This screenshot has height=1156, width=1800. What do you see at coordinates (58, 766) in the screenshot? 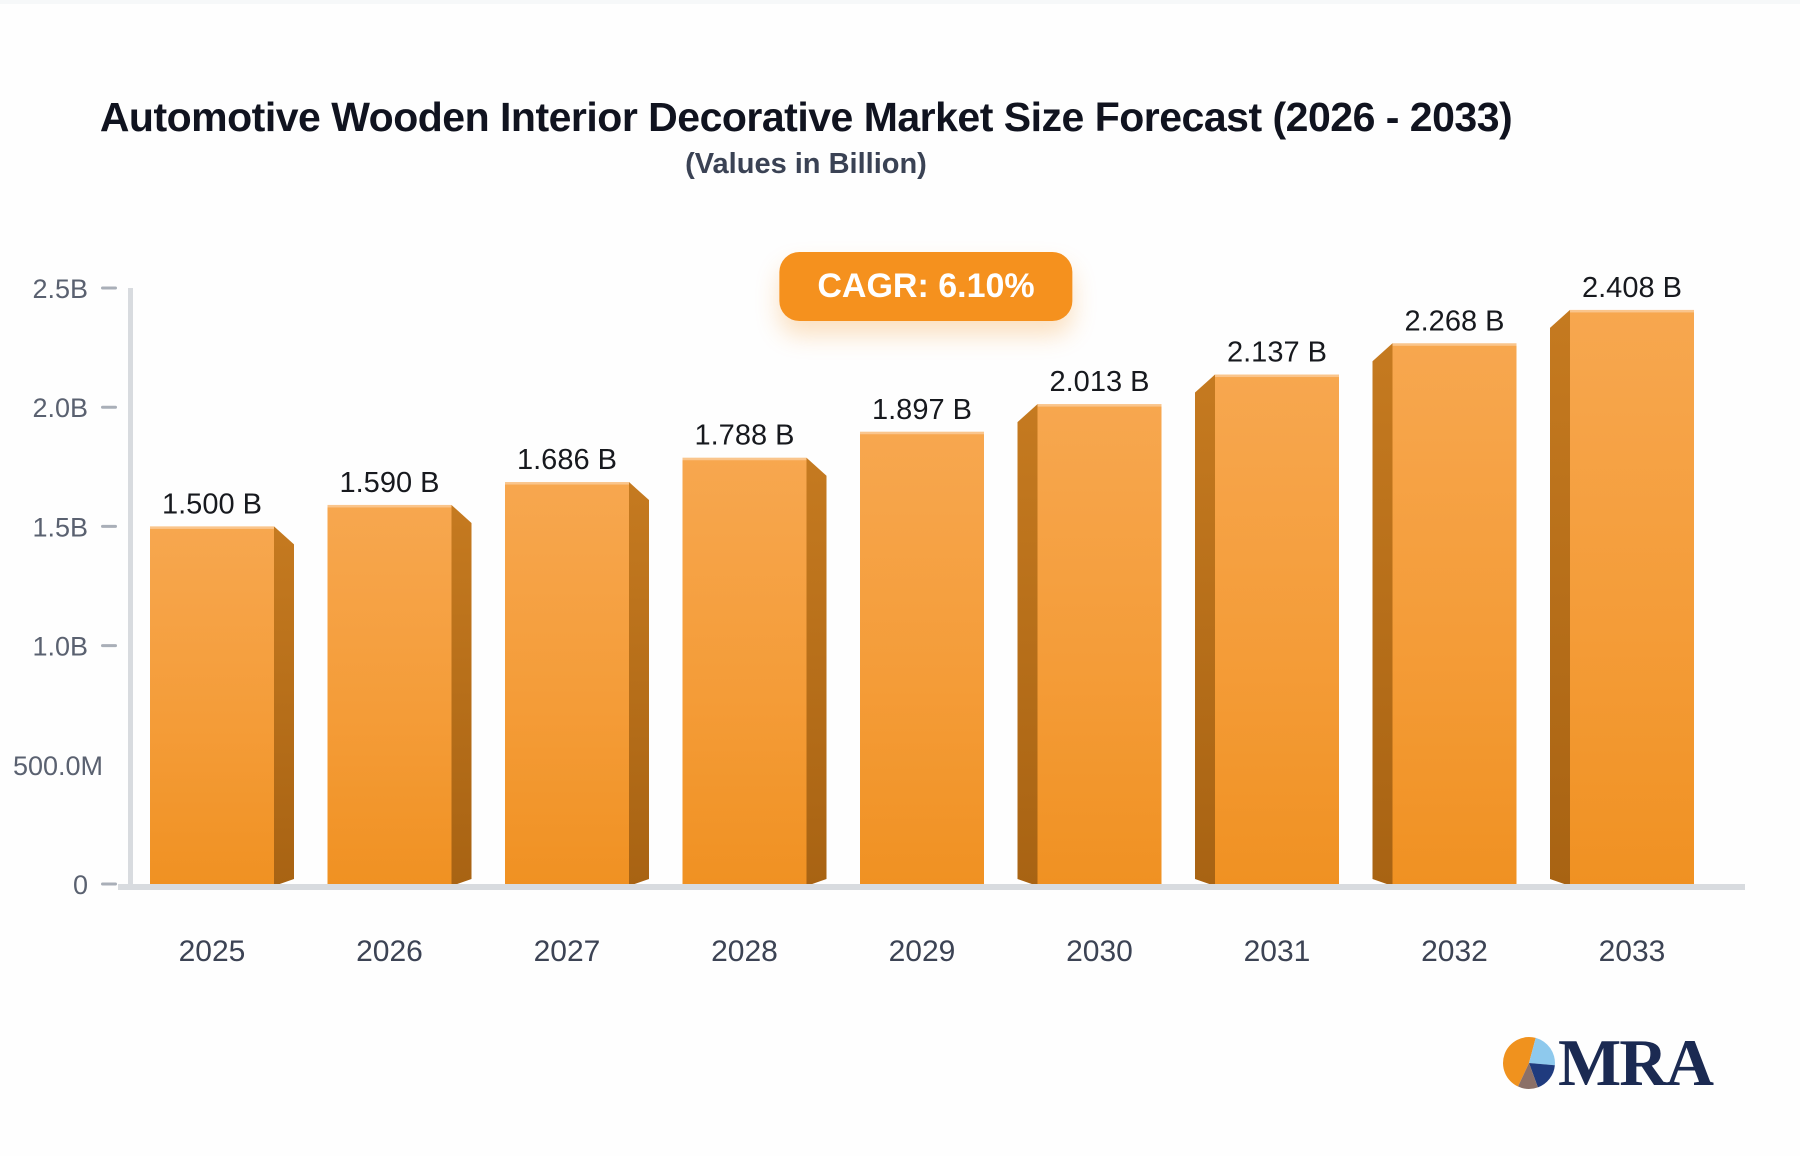
I see `y-tick-label: 500.0M` at bounding box center [58, 766].